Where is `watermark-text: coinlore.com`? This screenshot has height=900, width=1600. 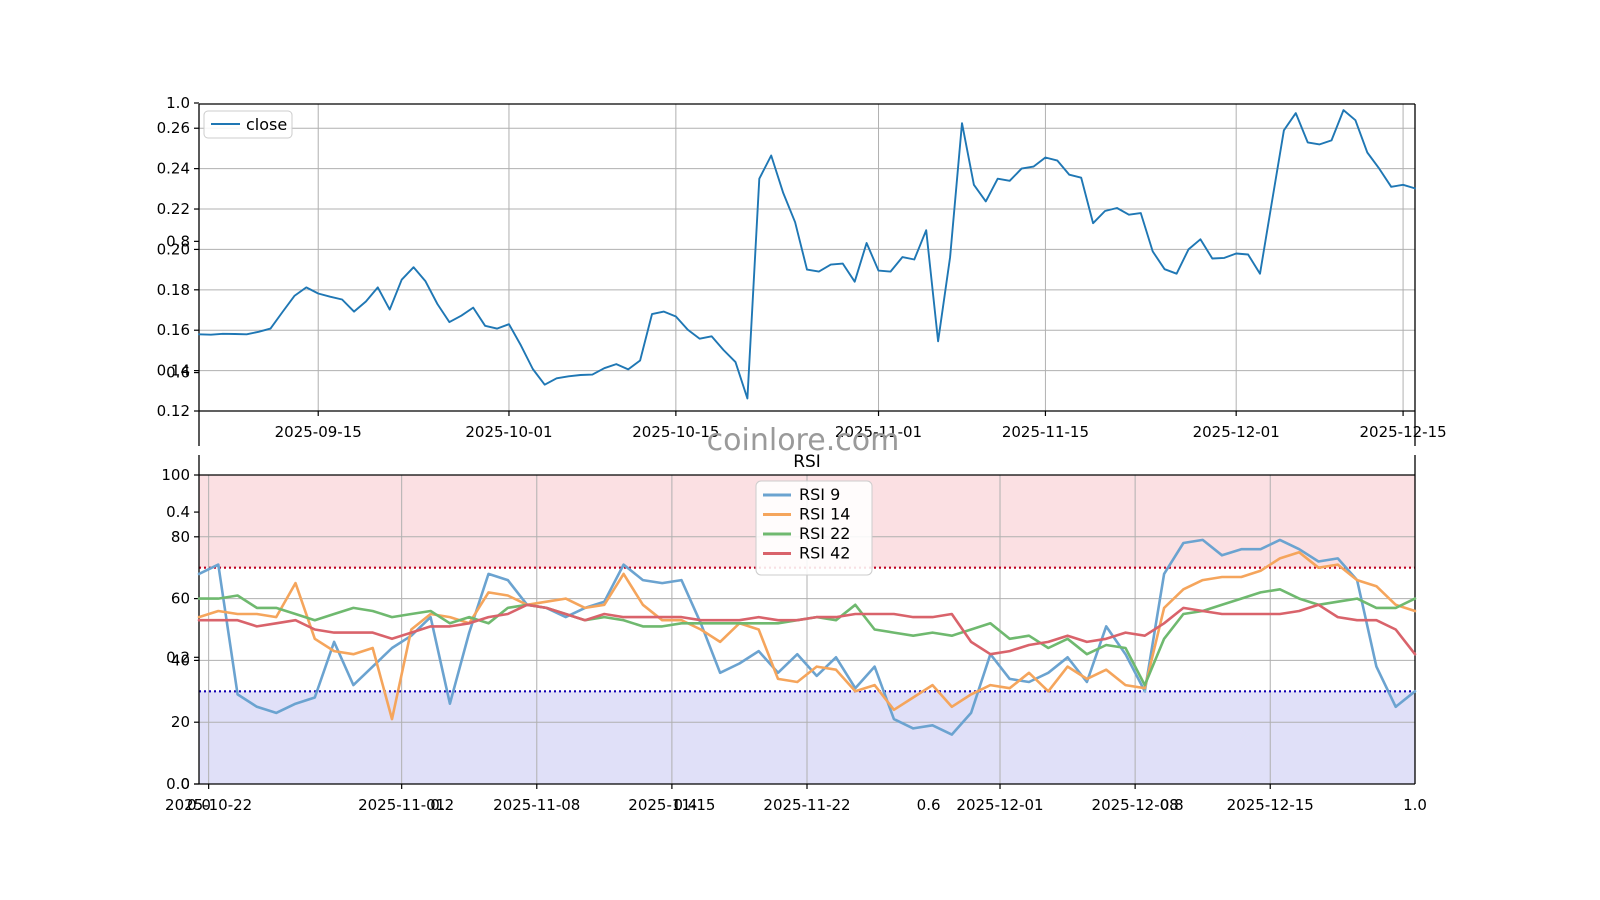 watermark-text: coinlore.com is located at coordinates (803, 440).